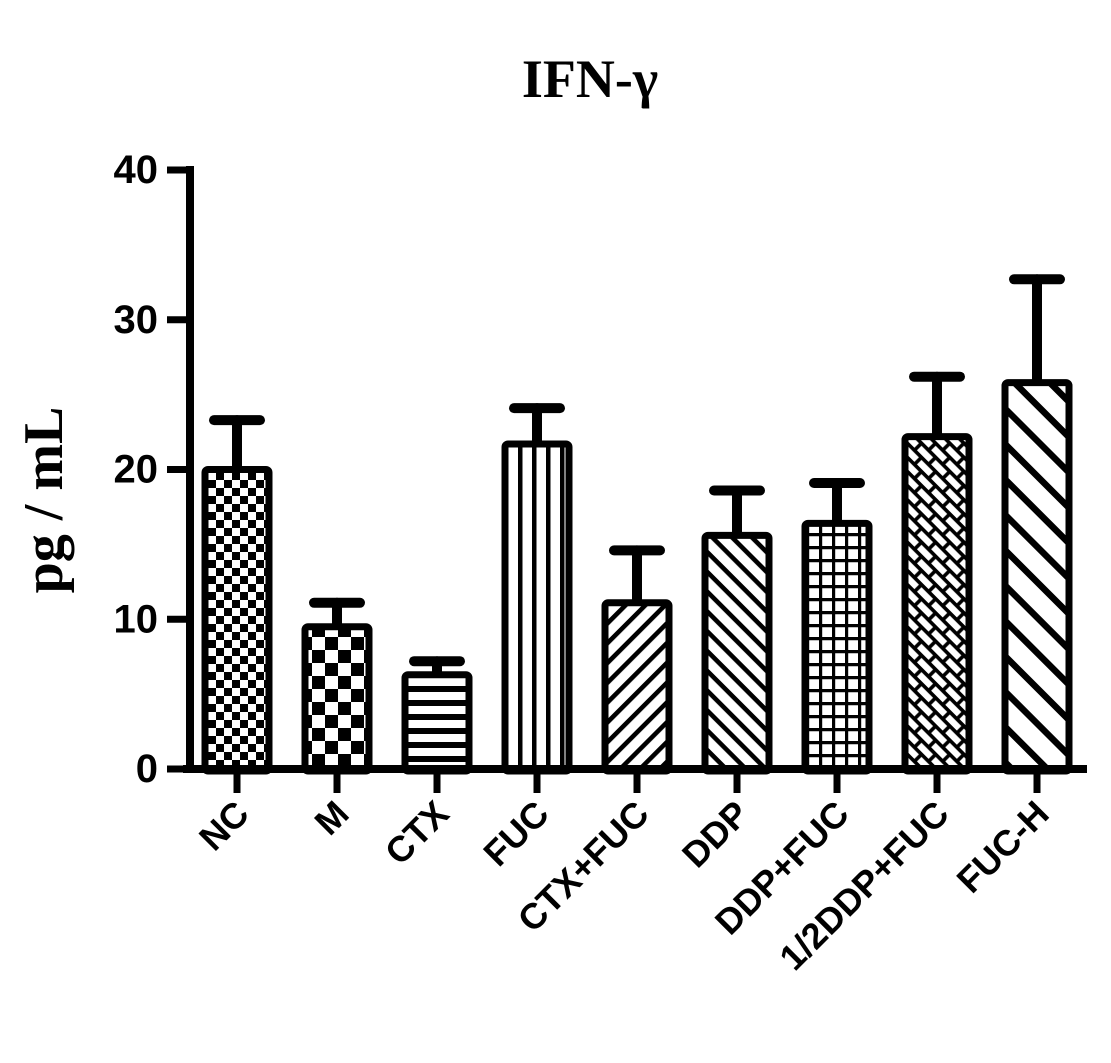 The image size is (1111, 1063). Describe the element at coordinates (337, 699) in the screenshot. I see `bar-M` at that location.